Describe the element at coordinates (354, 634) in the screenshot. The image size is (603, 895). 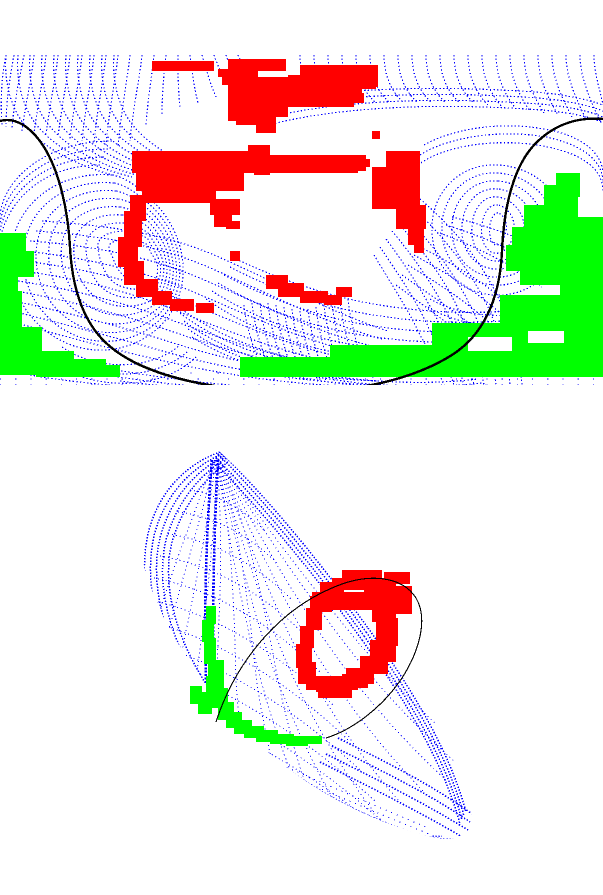
I see `positive-polarity-regions-projection` at that location.